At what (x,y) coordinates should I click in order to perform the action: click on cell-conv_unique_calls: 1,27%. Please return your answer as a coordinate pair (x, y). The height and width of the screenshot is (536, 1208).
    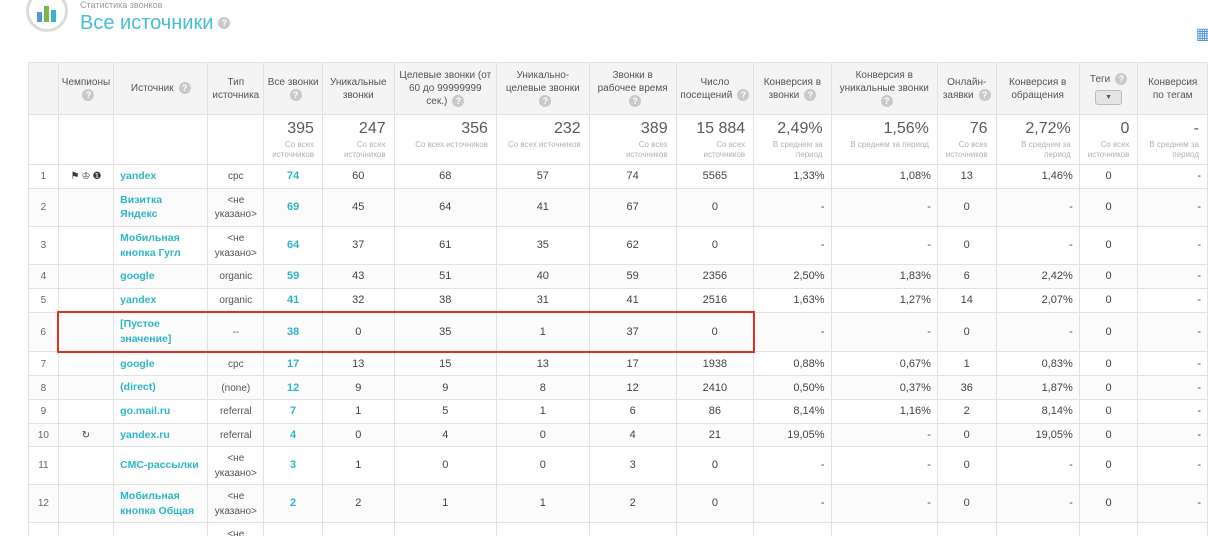
    Looking at the image, I should click on (884, 300).